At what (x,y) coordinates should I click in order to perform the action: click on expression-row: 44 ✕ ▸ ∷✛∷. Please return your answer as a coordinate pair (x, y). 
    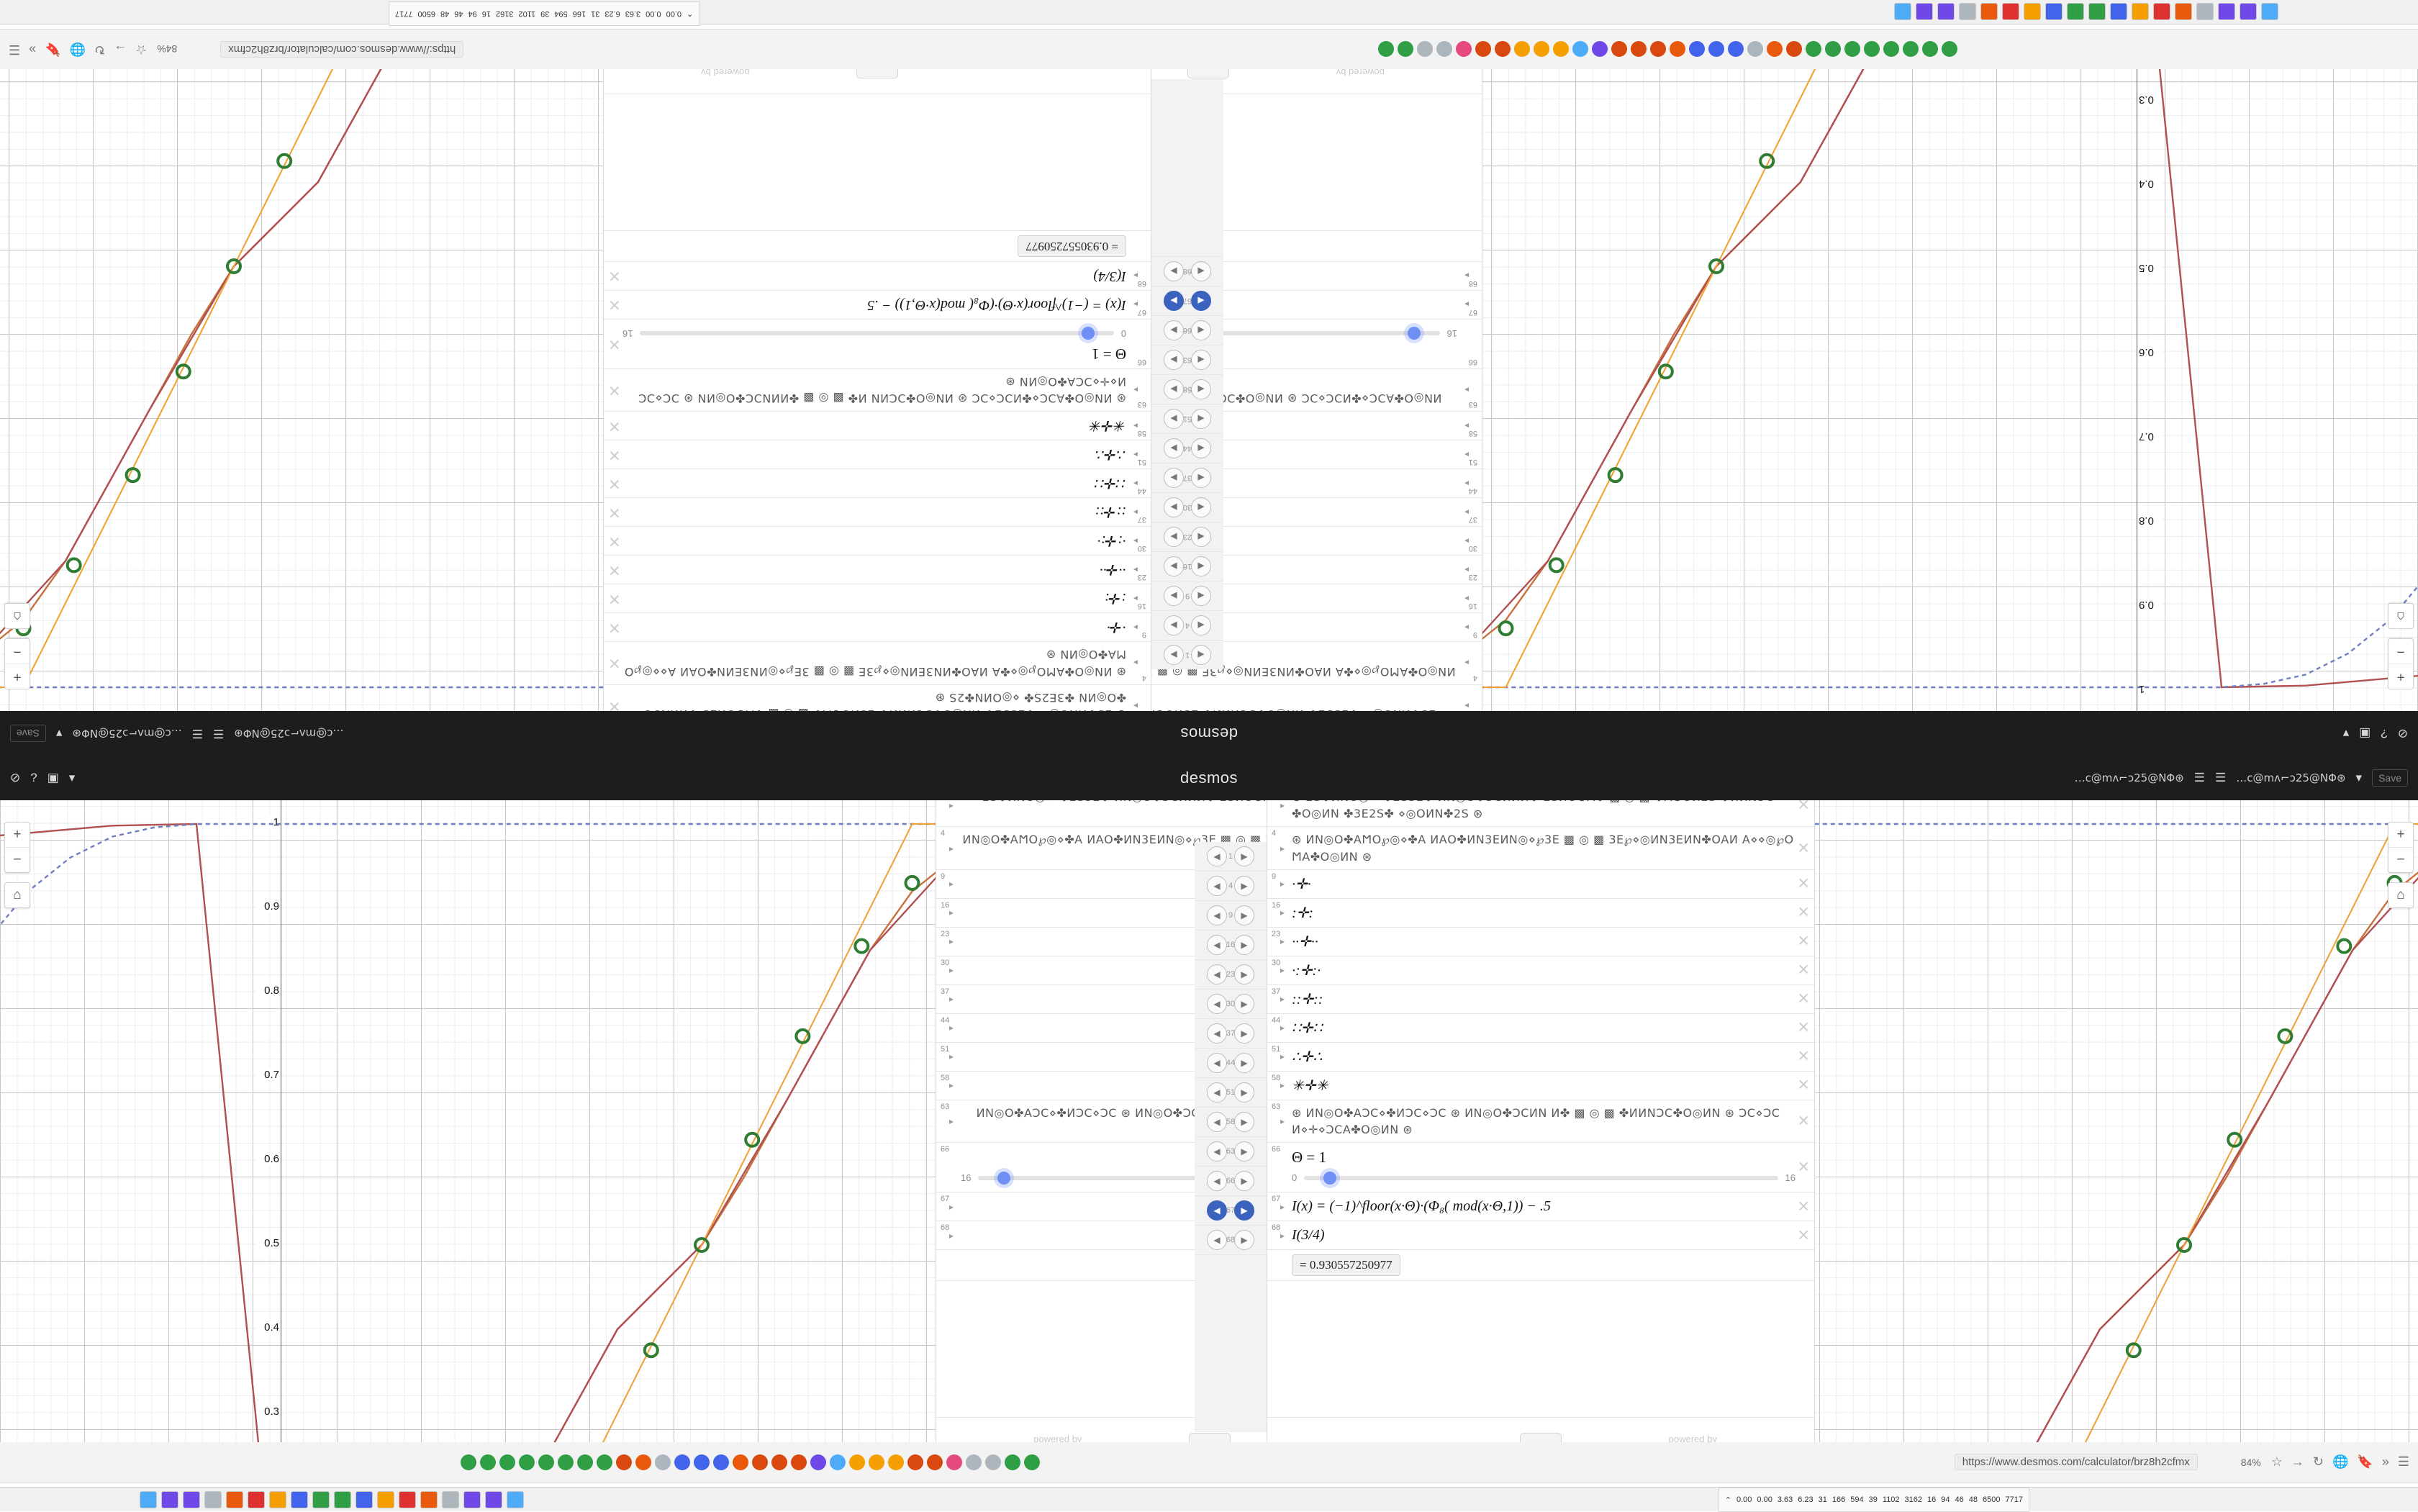
    Looking at the image, I should click on (877, 483).